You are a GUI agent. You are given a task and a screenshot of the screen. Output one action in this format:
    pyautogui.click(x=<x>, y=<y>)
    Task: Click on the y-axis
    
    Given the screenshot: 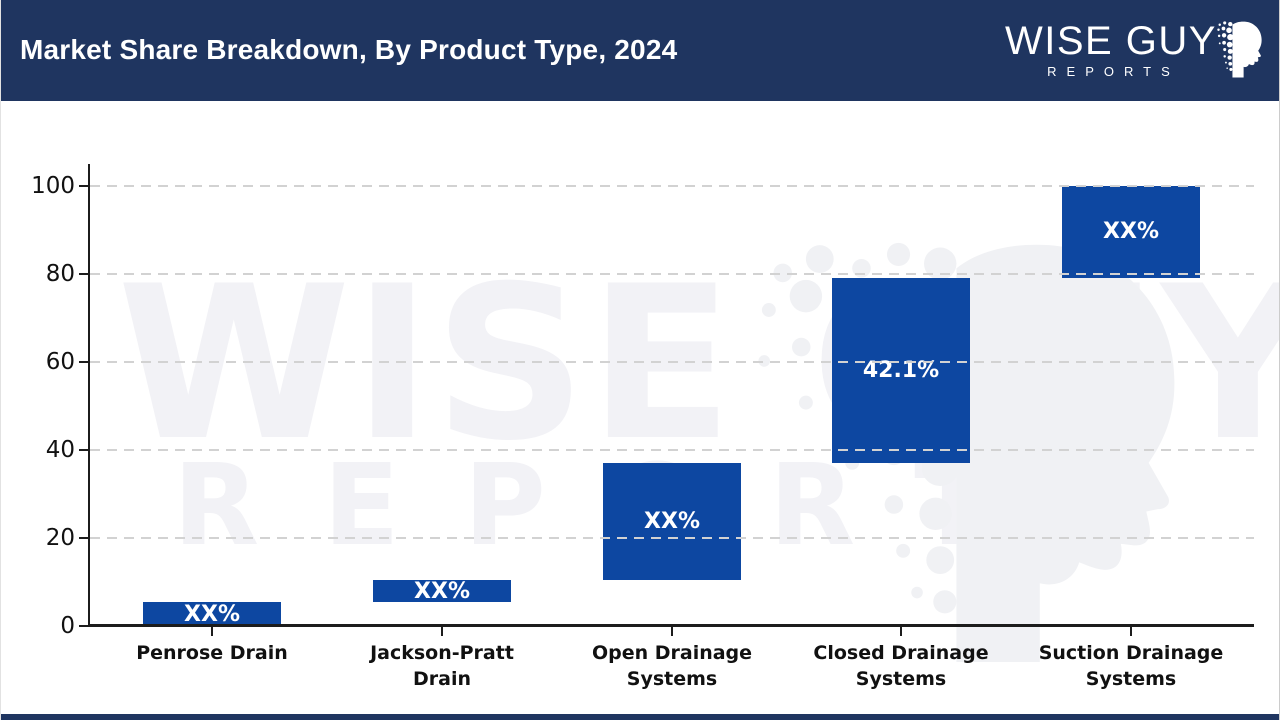 What is the action you would take?
    pyautogui.click(x=89, y=395)
    